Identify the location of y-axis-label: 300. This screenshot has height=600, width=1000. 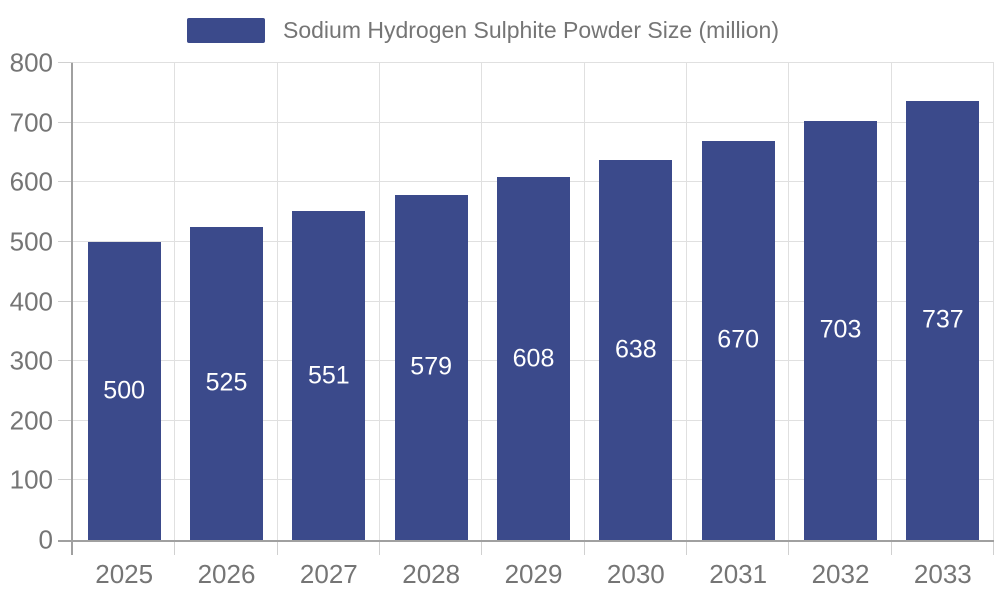
(31, 360).